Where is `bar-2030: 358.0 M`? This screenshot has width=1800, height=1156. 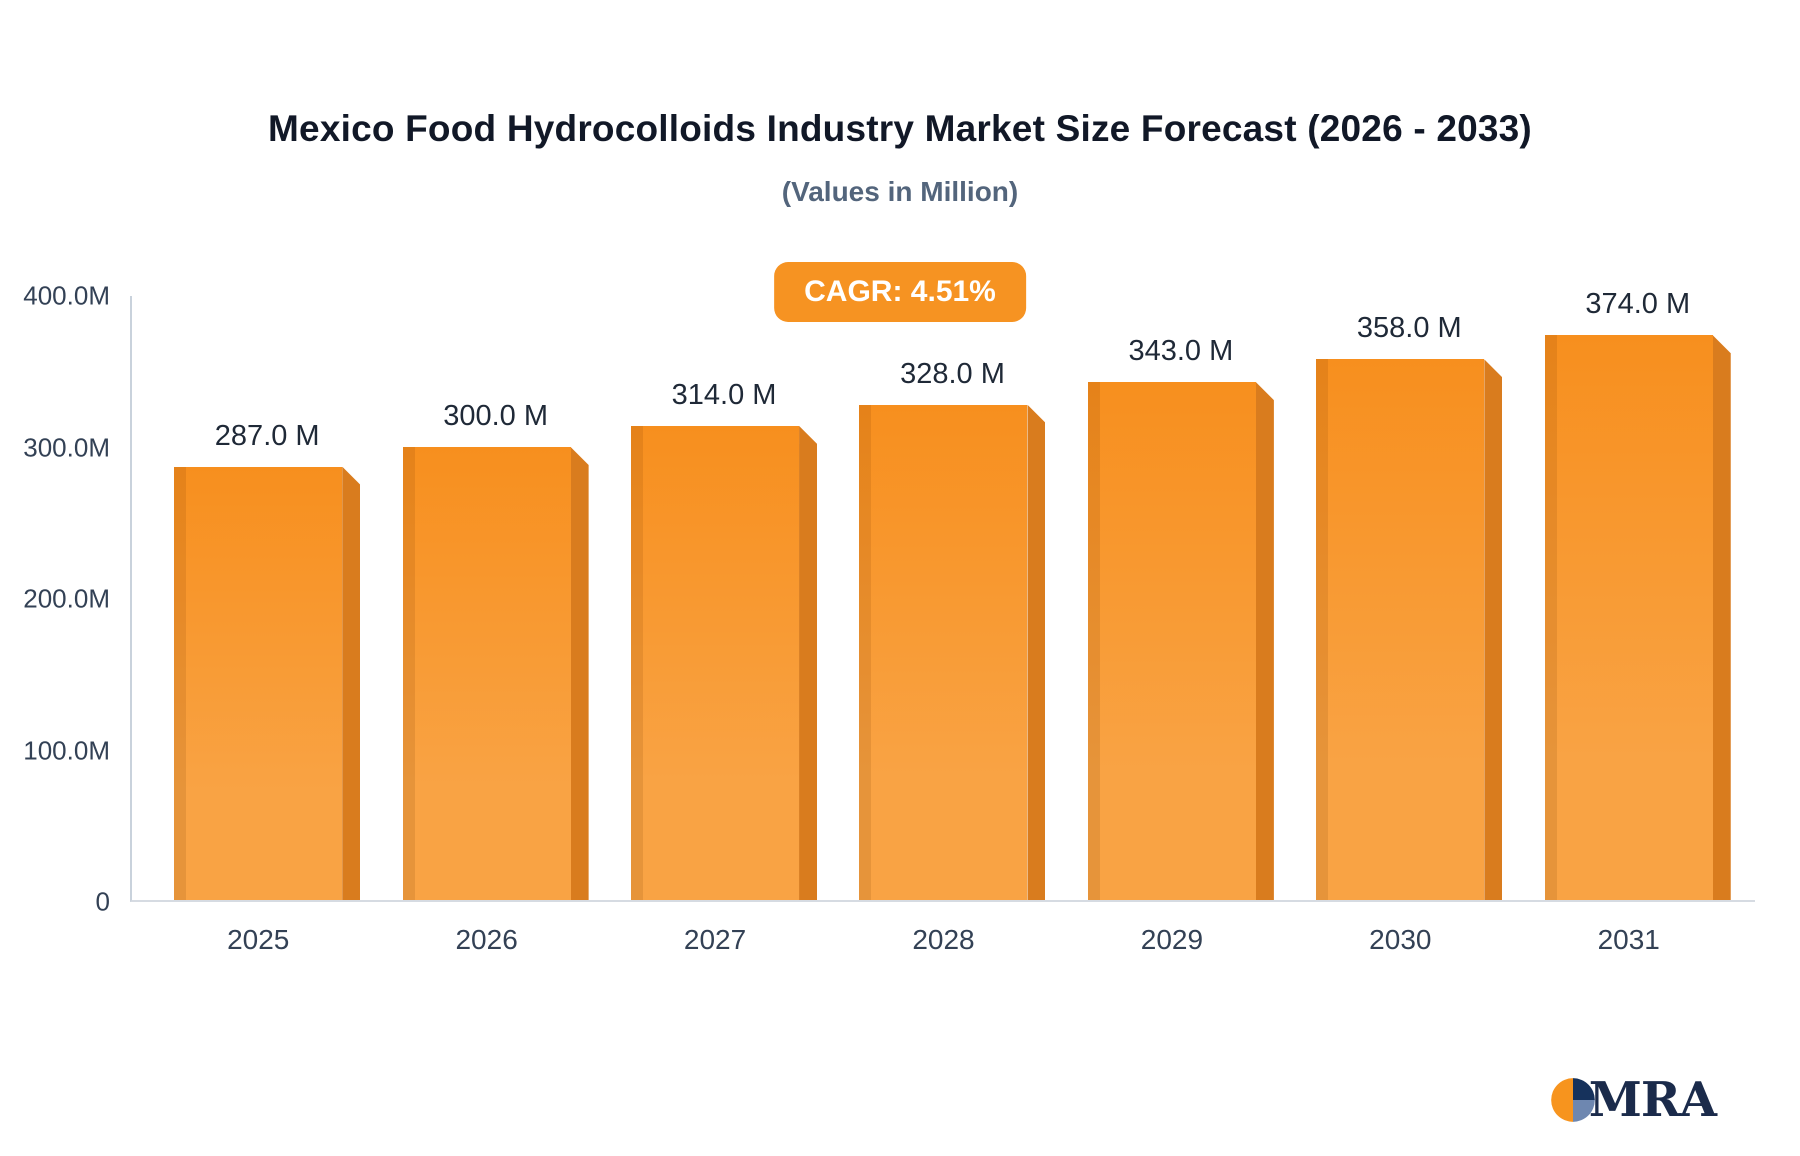 bar-2030: 358.0 M is located at coordinates (1409, 606).